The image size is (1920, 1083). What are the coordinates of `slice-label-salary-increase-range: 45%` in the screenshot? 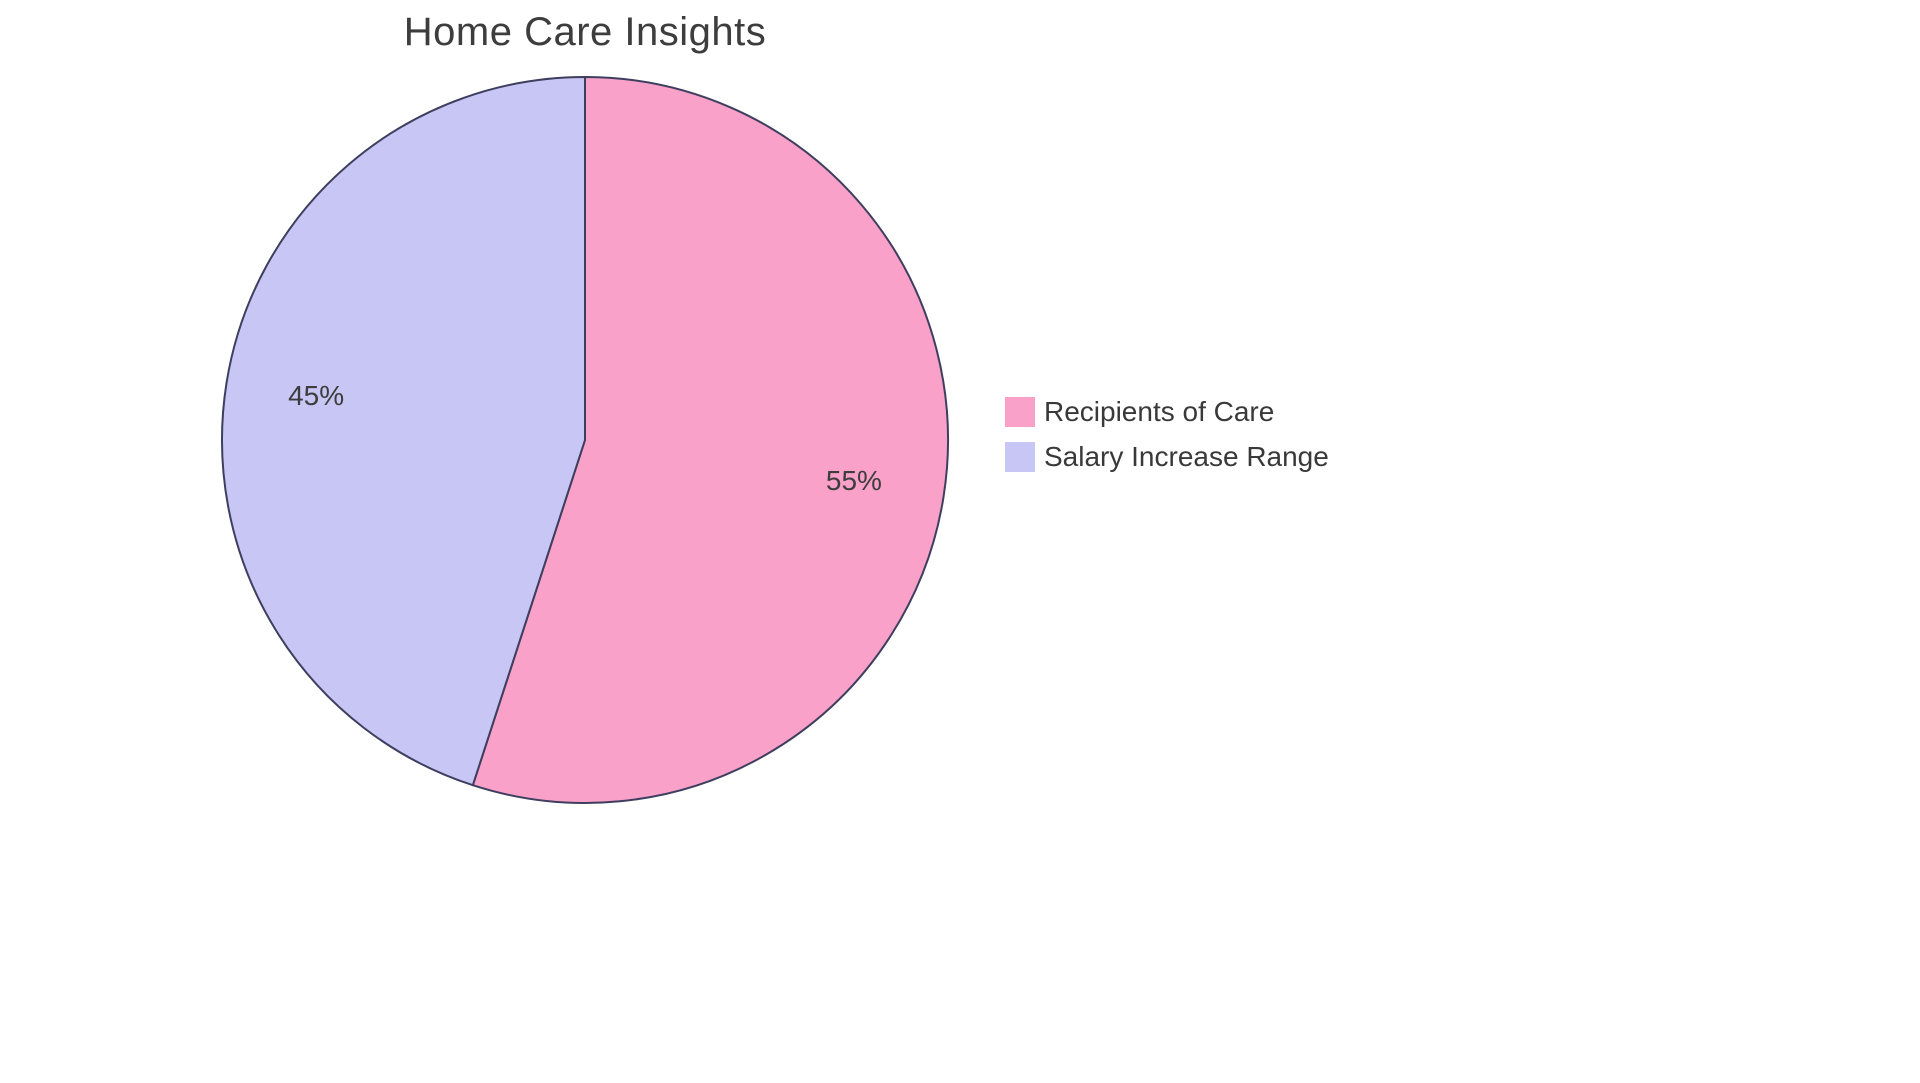 It's located at (316, 395).